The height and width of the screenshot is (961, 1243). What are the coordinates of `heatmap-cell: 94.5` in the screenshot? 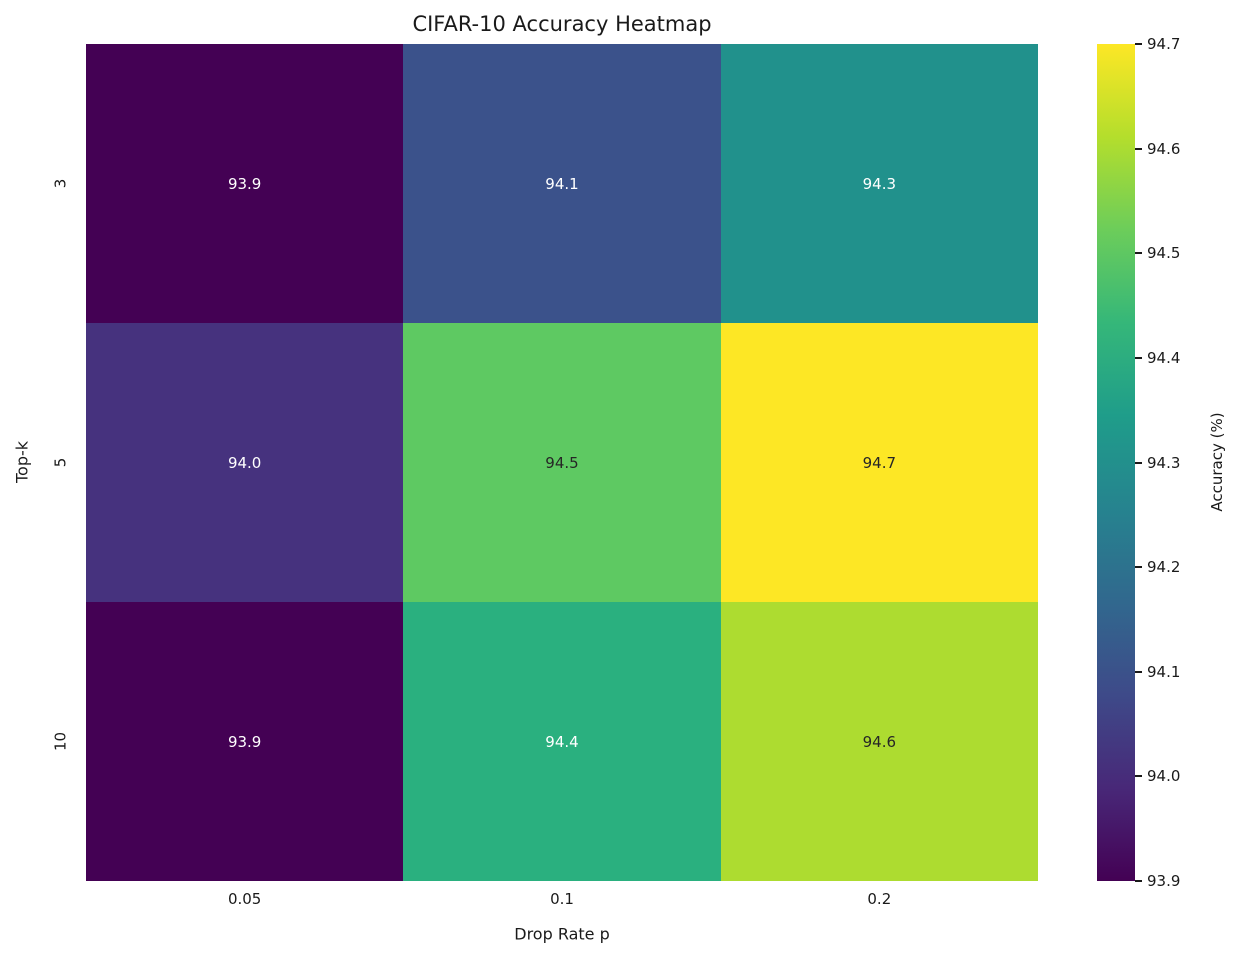 It's located at (562, 462).